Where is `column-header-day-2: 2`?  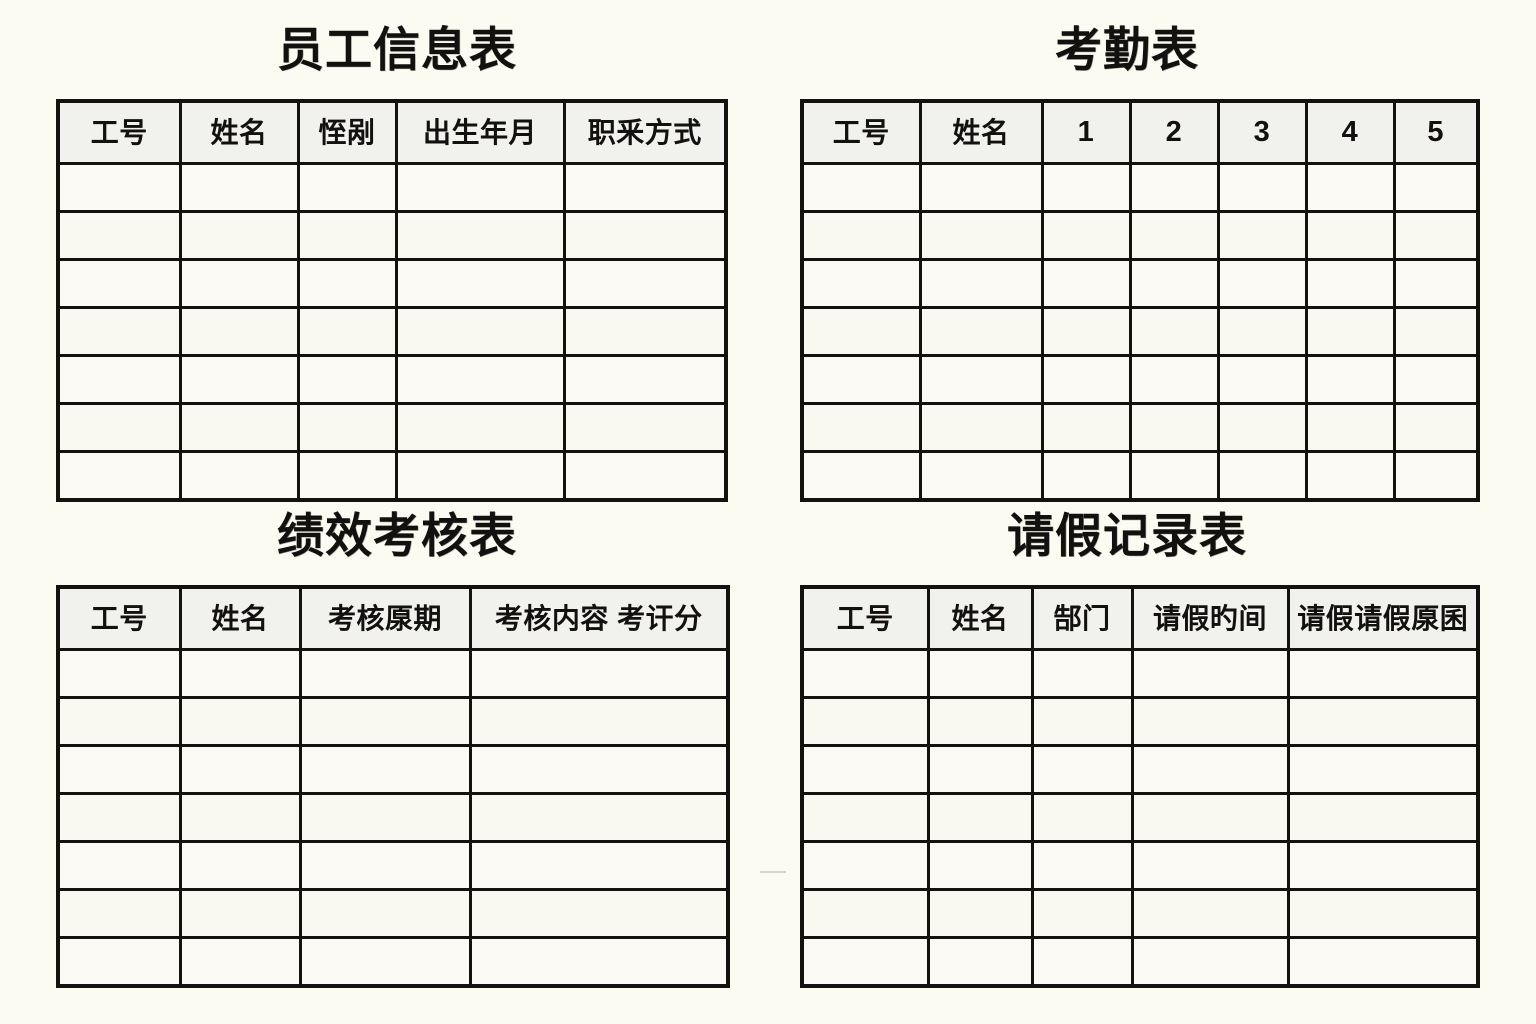
column-header-day-2: 2 is located at coordinates (1174, 132).